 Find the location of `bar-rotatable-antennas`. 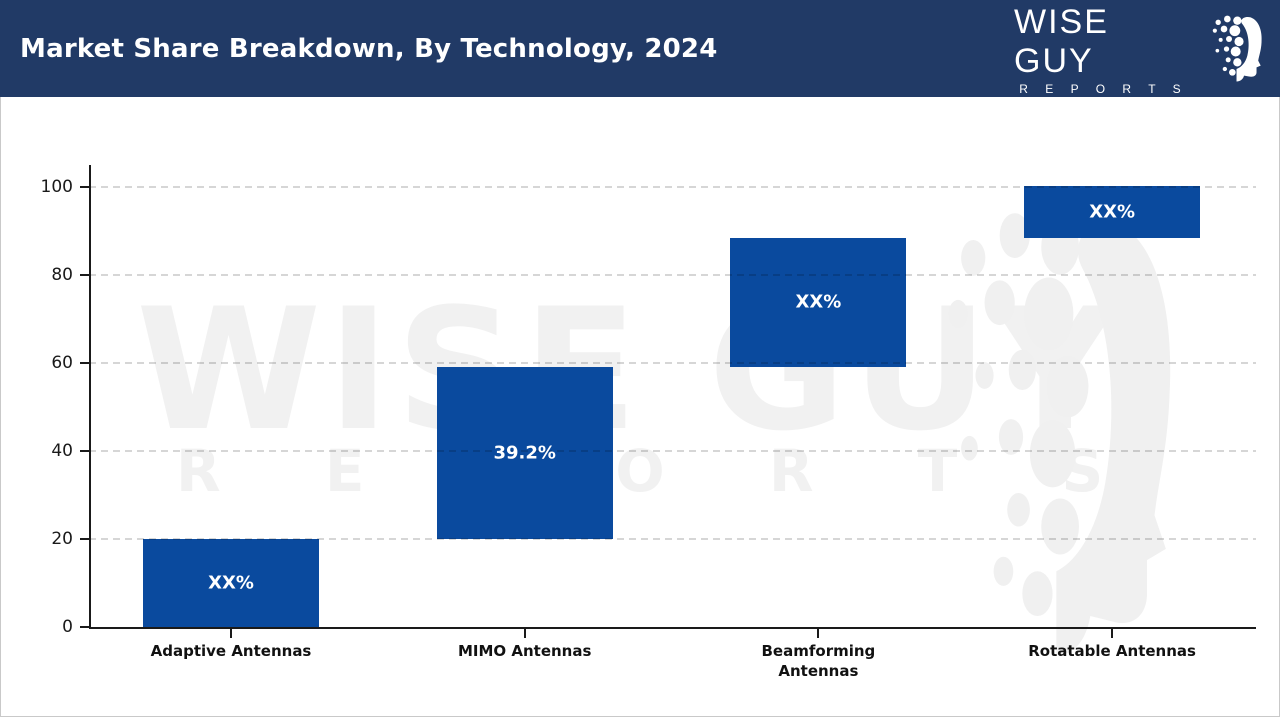

bar-rotatable-antennas is located at coordinates (1112, 212).